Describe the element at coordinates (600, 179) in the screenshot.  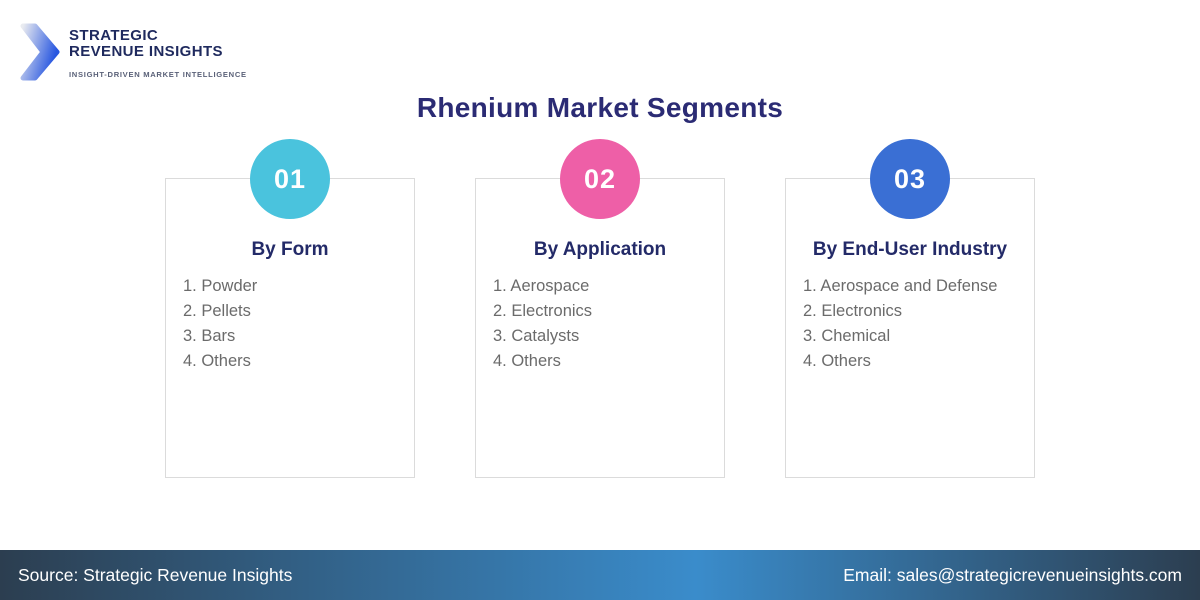
I see `card-number-badge: 02` at that location.